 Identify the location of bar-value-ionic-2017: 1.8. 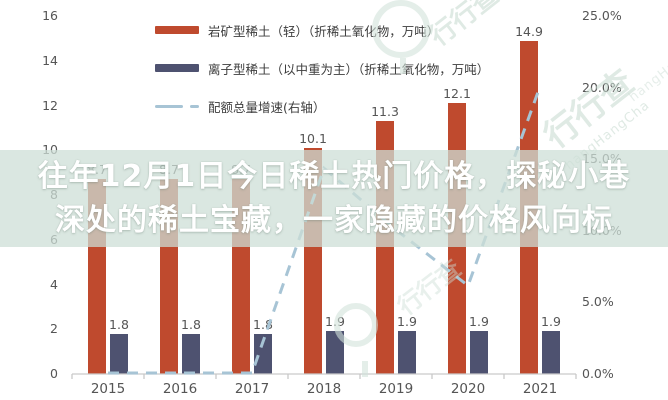
(263, 324).